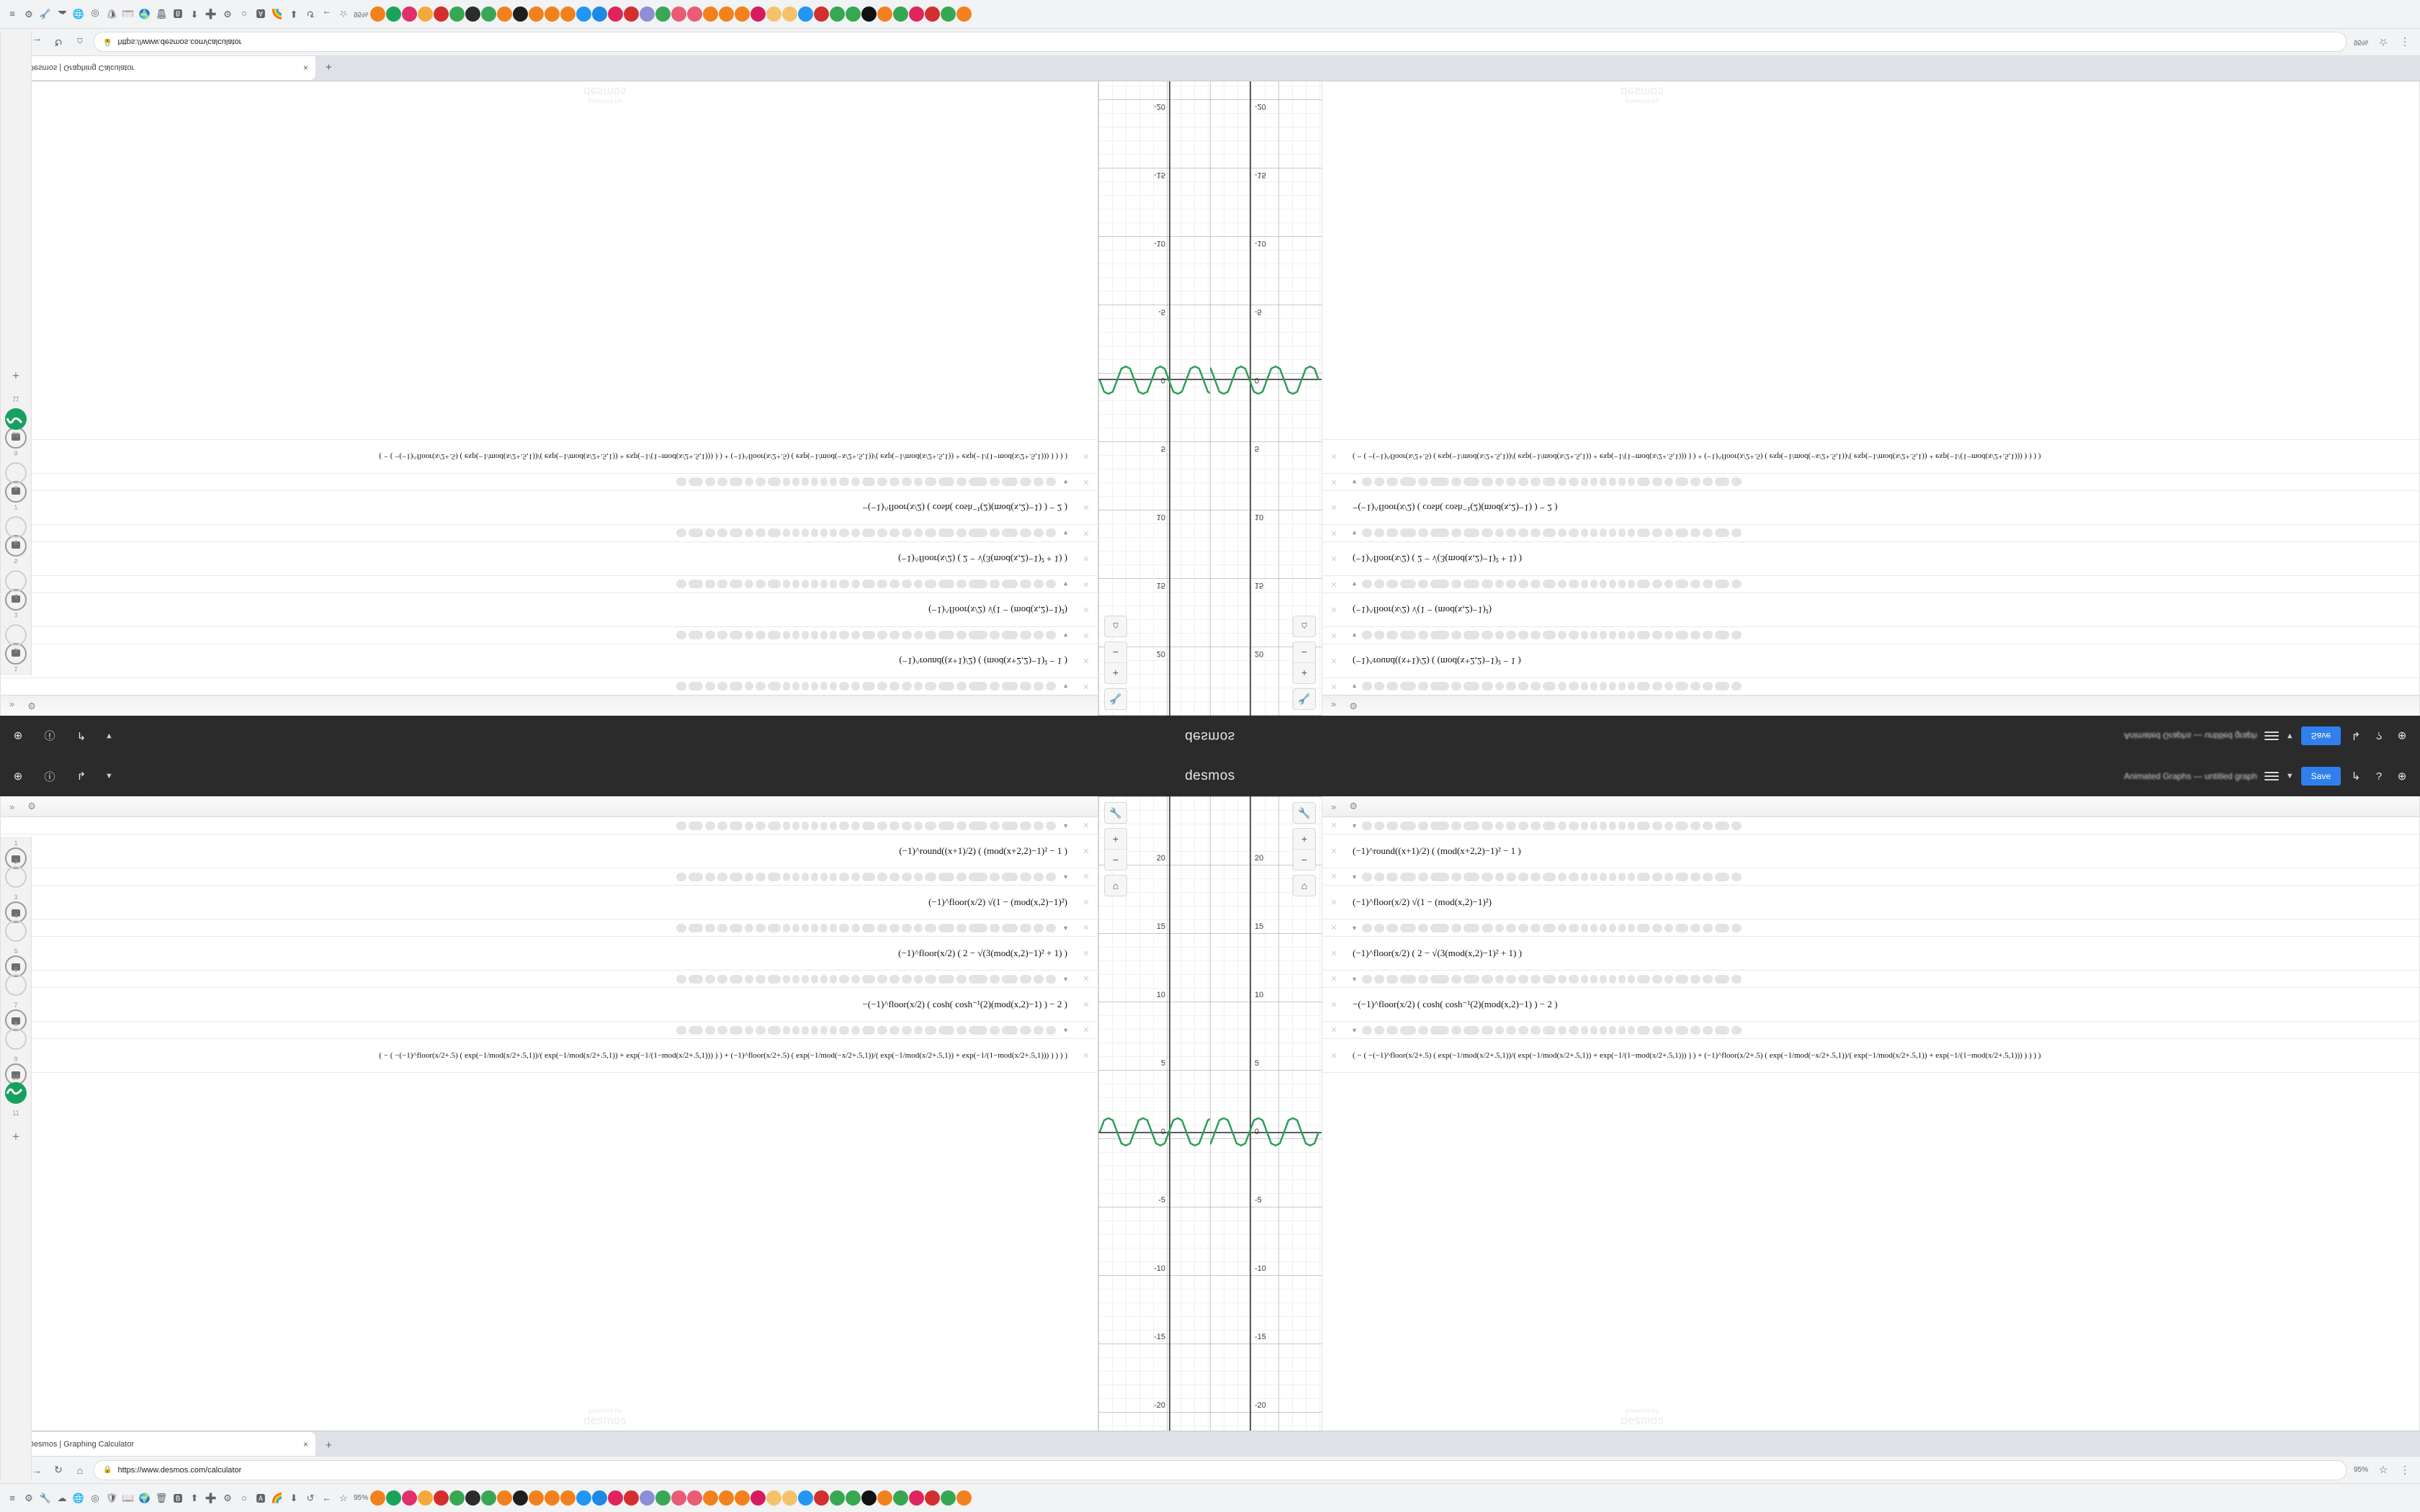 The height and width of the screenshot is (1512, 2420). Describe the element at coordinates (95, 1497) in the screenshot. I see `toolbar-glyph-icon: ◎` at that location.